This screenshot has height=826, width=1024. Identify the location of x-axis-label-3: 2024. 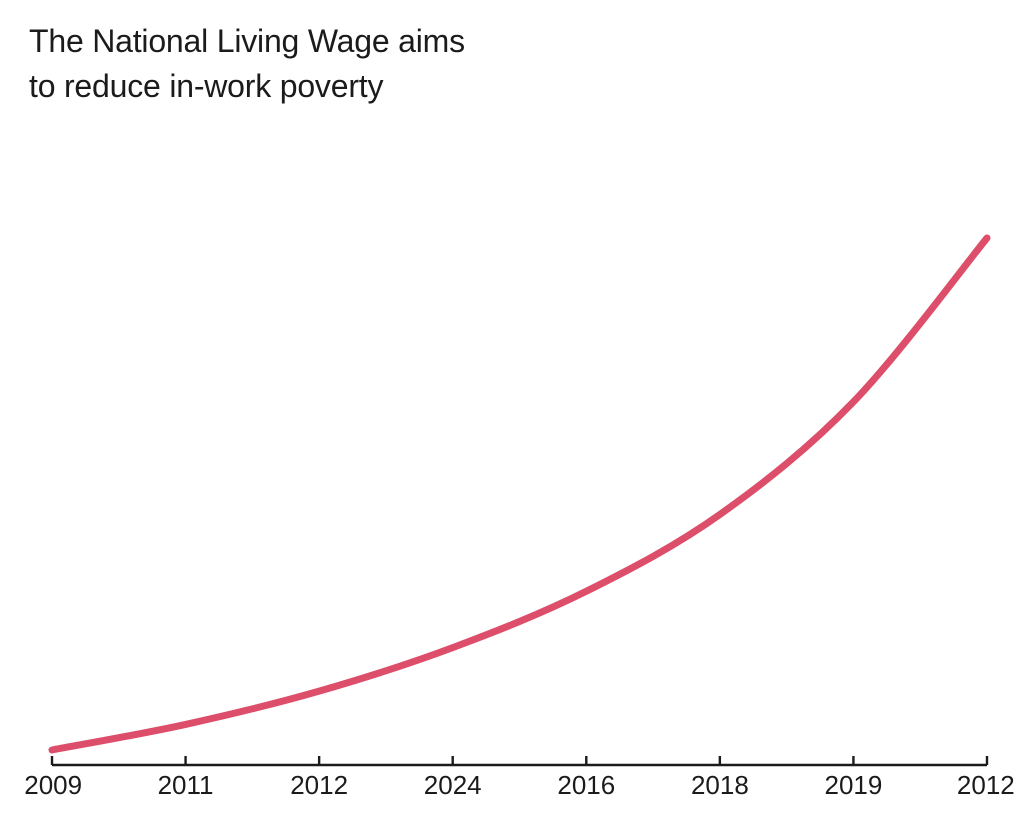
(452, 785).